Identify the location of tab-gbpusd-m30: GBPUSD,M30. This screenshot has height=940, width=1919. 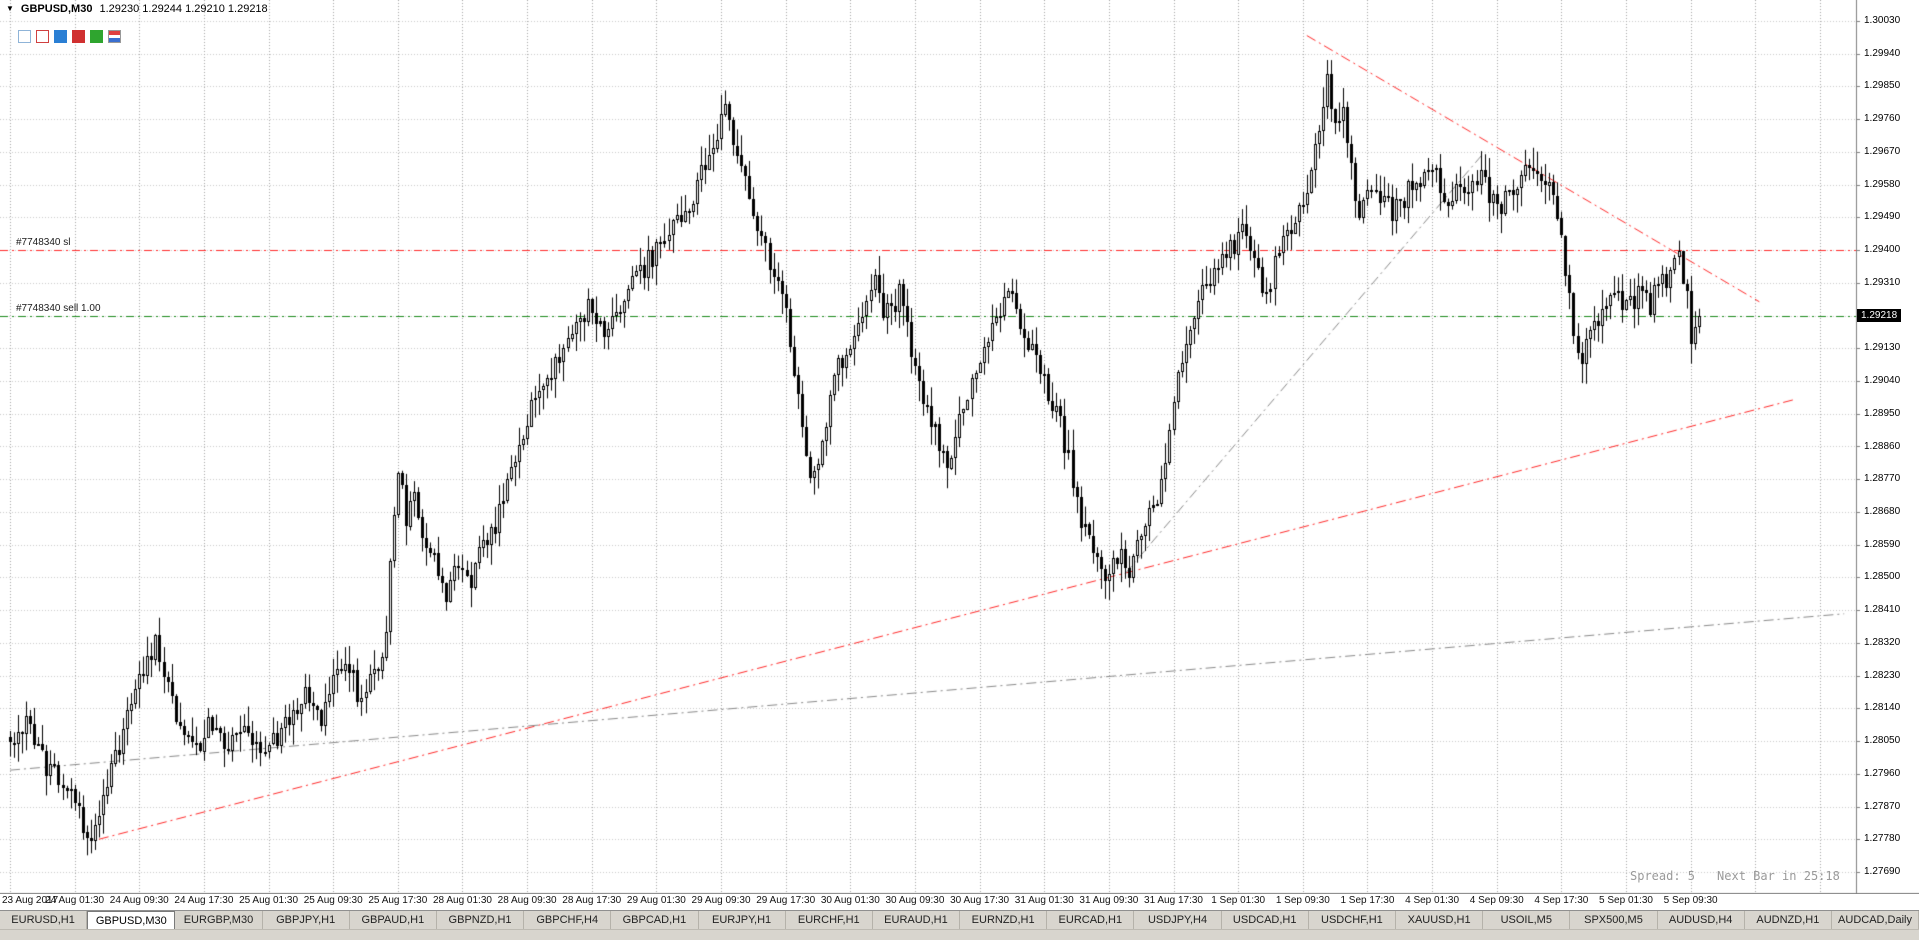
(131, 920).